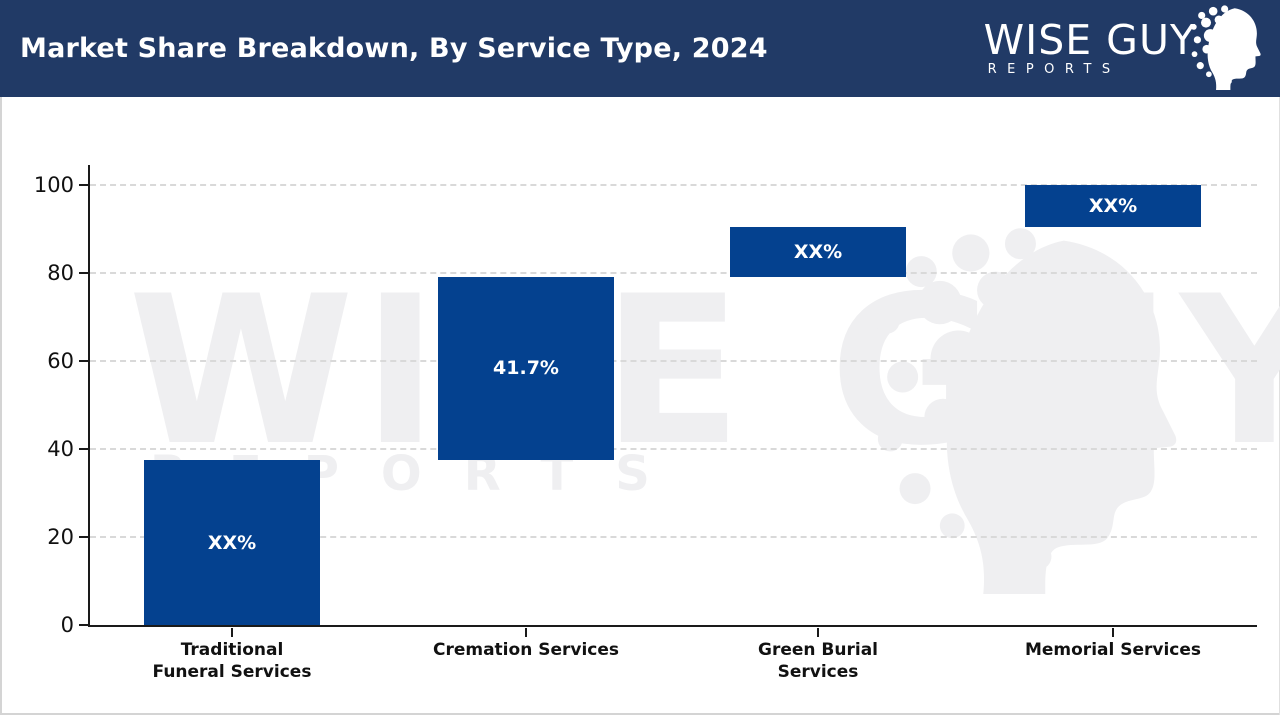  I want to click on brand-logo-text: WISE GUY REPORTS, so click(1090, 47).